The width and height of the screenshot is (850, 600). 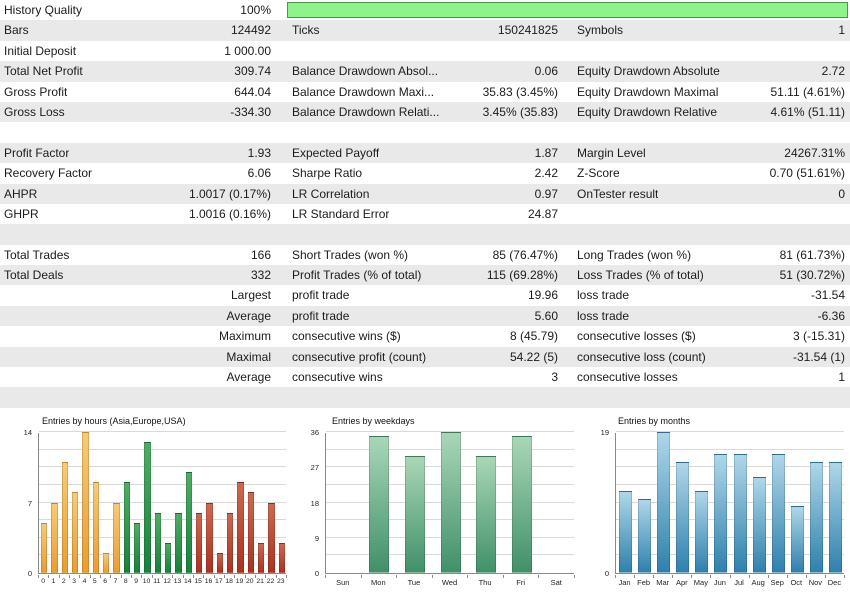 I want to click on bar-Nov, so click(x=816, y=517).